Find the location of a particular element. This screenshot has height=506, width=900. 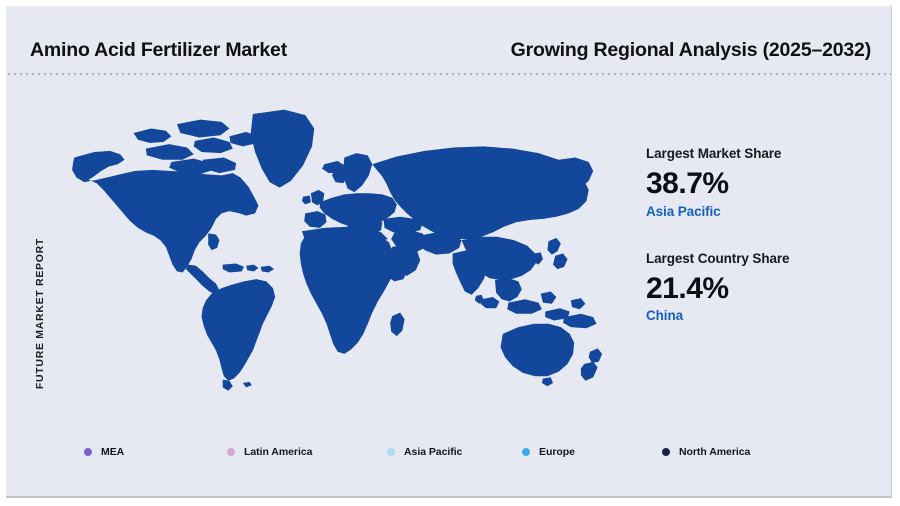

legend-item-asia-pacific: Asia Pacific is located at coordinates (454, 452).